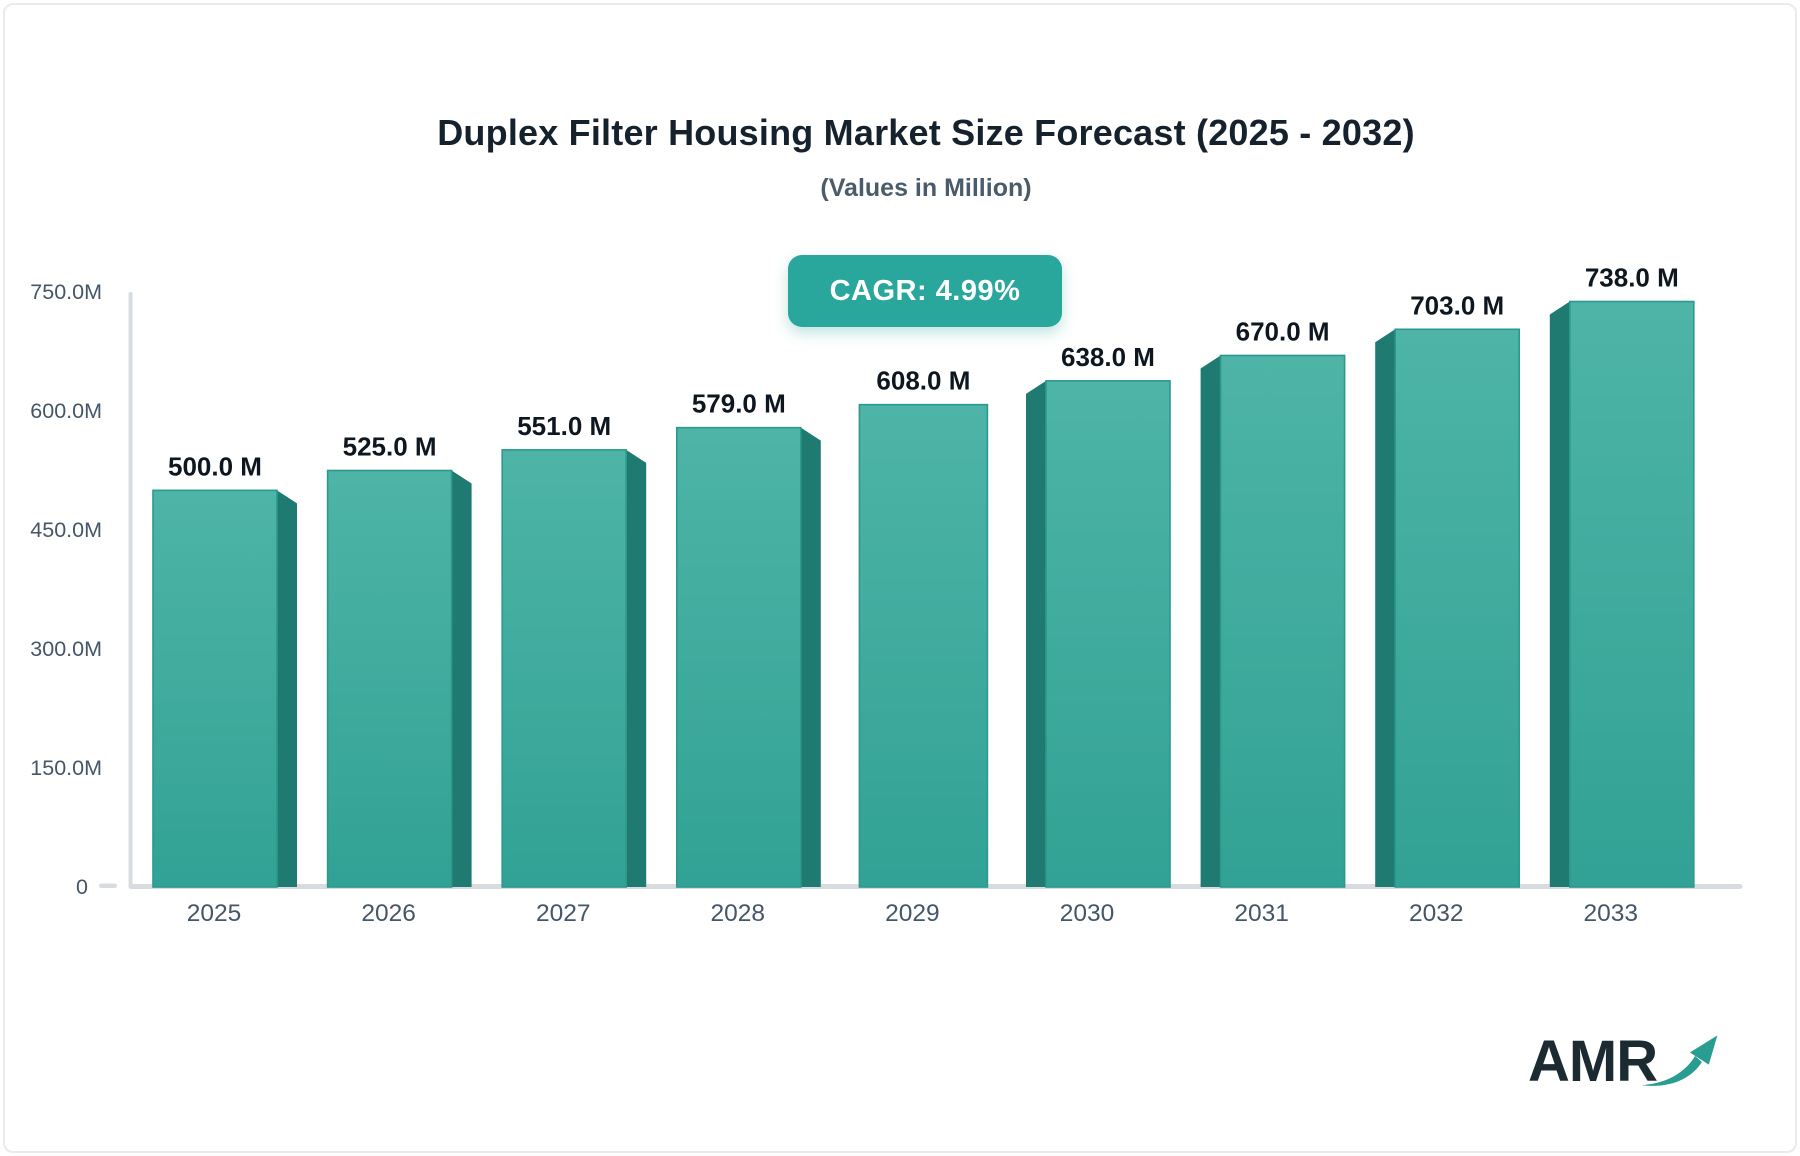 The width and height of the screenshot is (1800, 1156). Describe the element at coordinates (108, 885) in the screenshot. I see `zero-tick-mark` at that location.